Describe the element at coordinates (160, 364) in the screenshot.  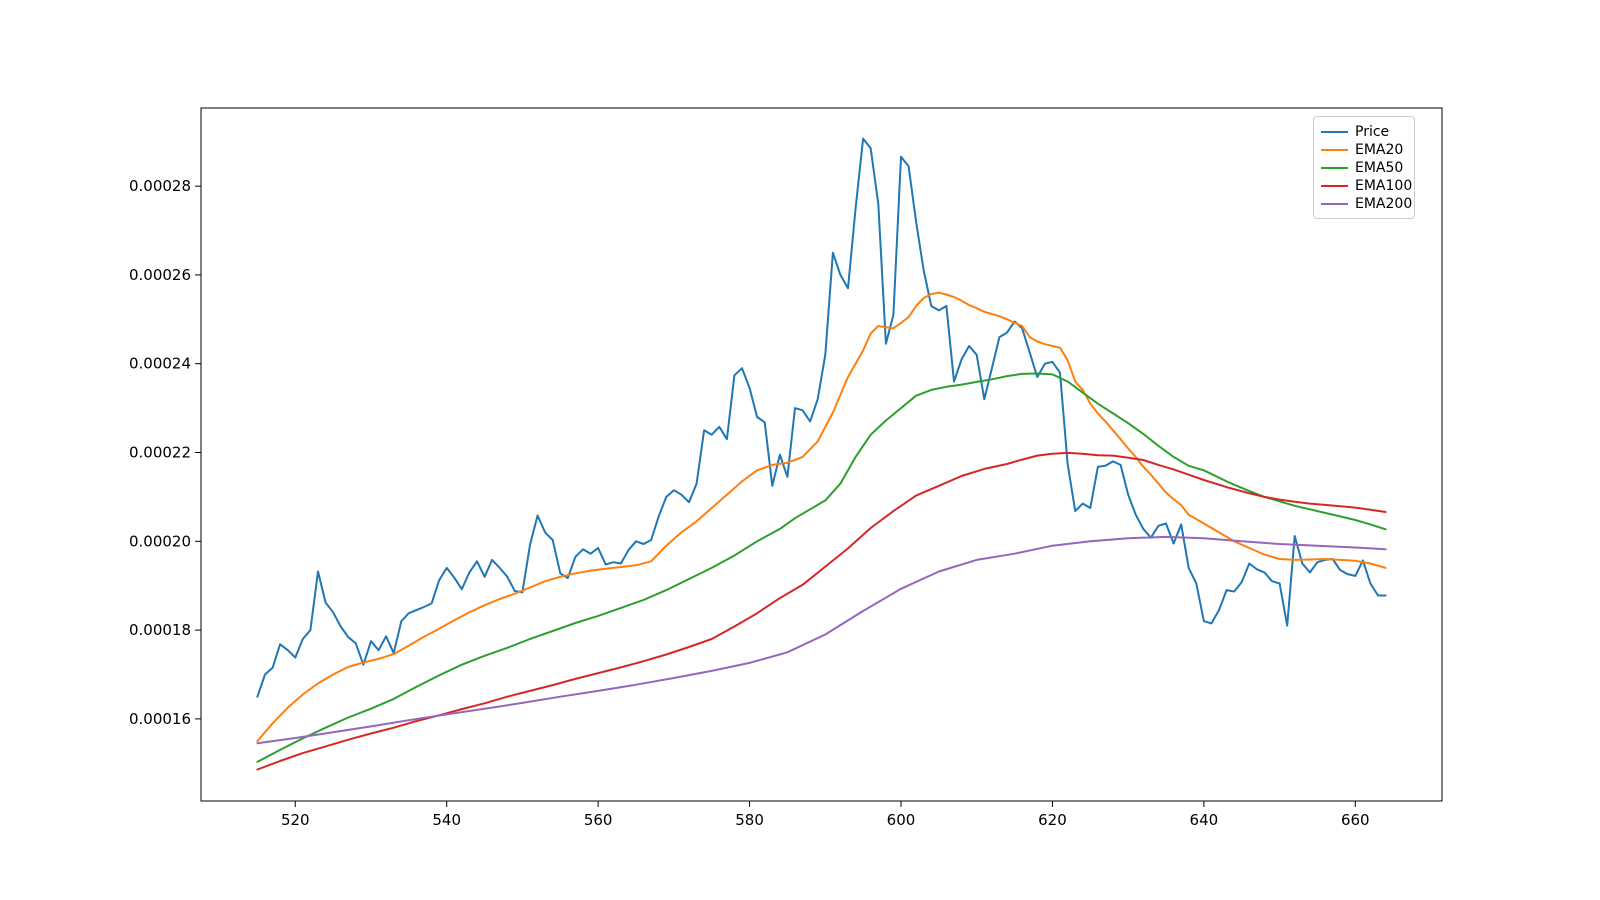
I see `y-tick-label: 0.00024` at that location.